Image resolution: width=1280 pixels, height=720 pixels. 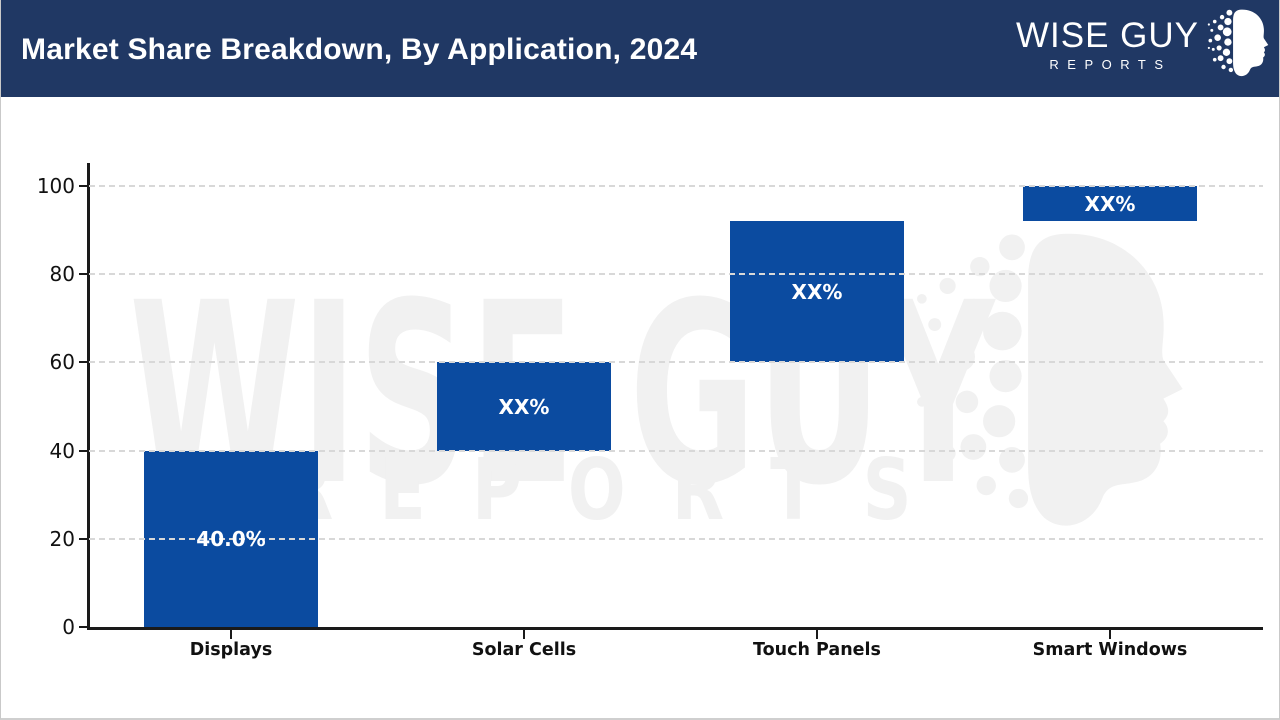 I want to click on x-category-label: Smart Windows, so click(x=1110, y=650).